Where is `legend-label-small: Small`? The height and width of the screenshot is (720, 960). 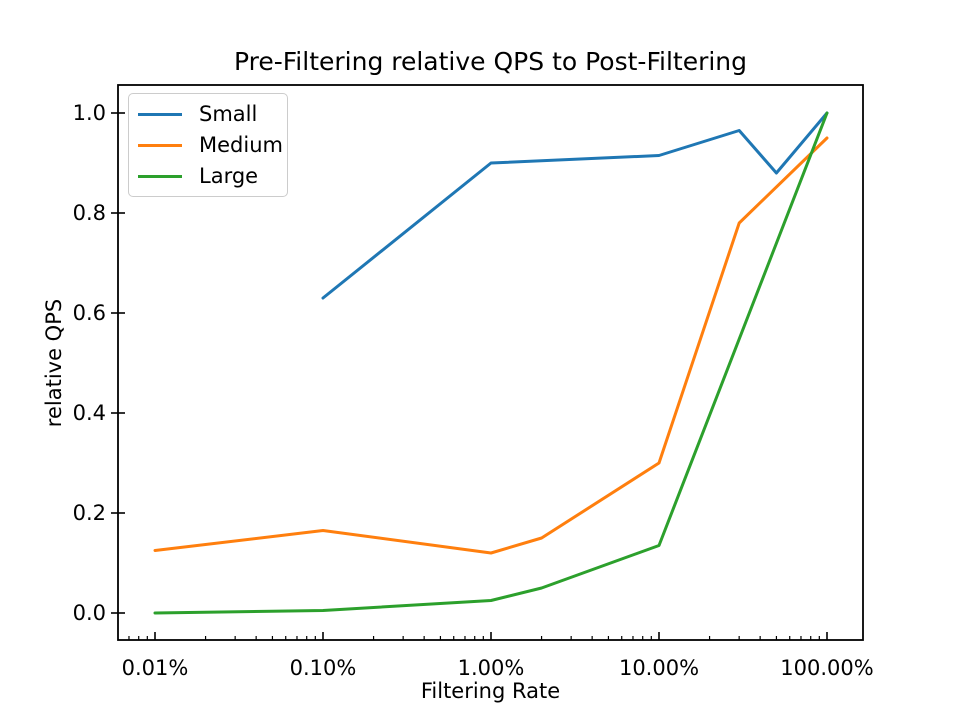
legend-label-small: Small is located at coordinates (228, 114).